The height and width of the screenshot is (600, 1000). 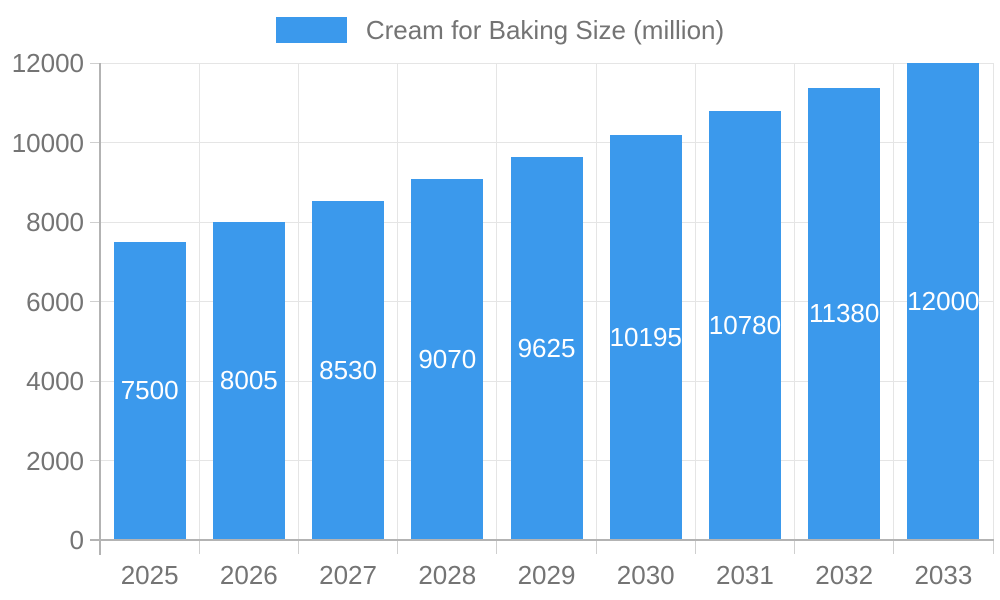 I want to click on bar-value-label: 7500, so click(x=149, y=390).